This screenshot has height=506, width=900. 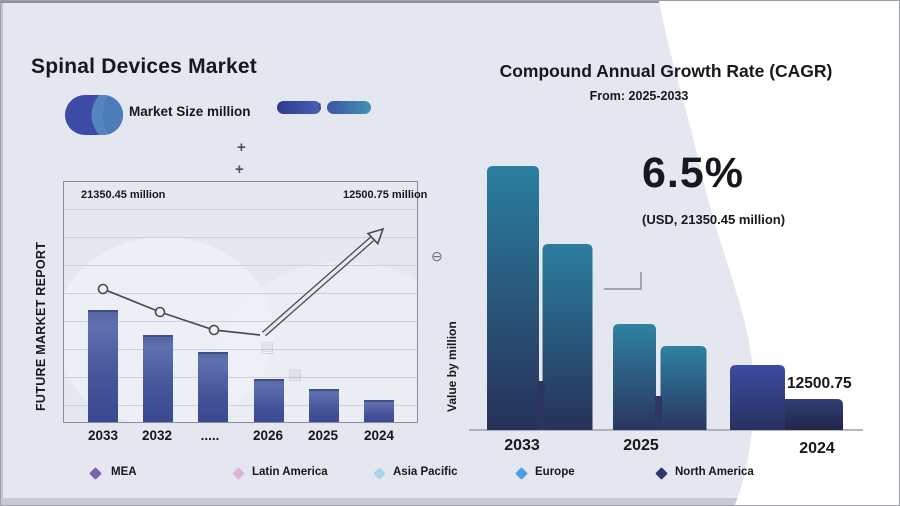 I want to click on legend-label: Asia Pacific, so click(x=425, y=472).